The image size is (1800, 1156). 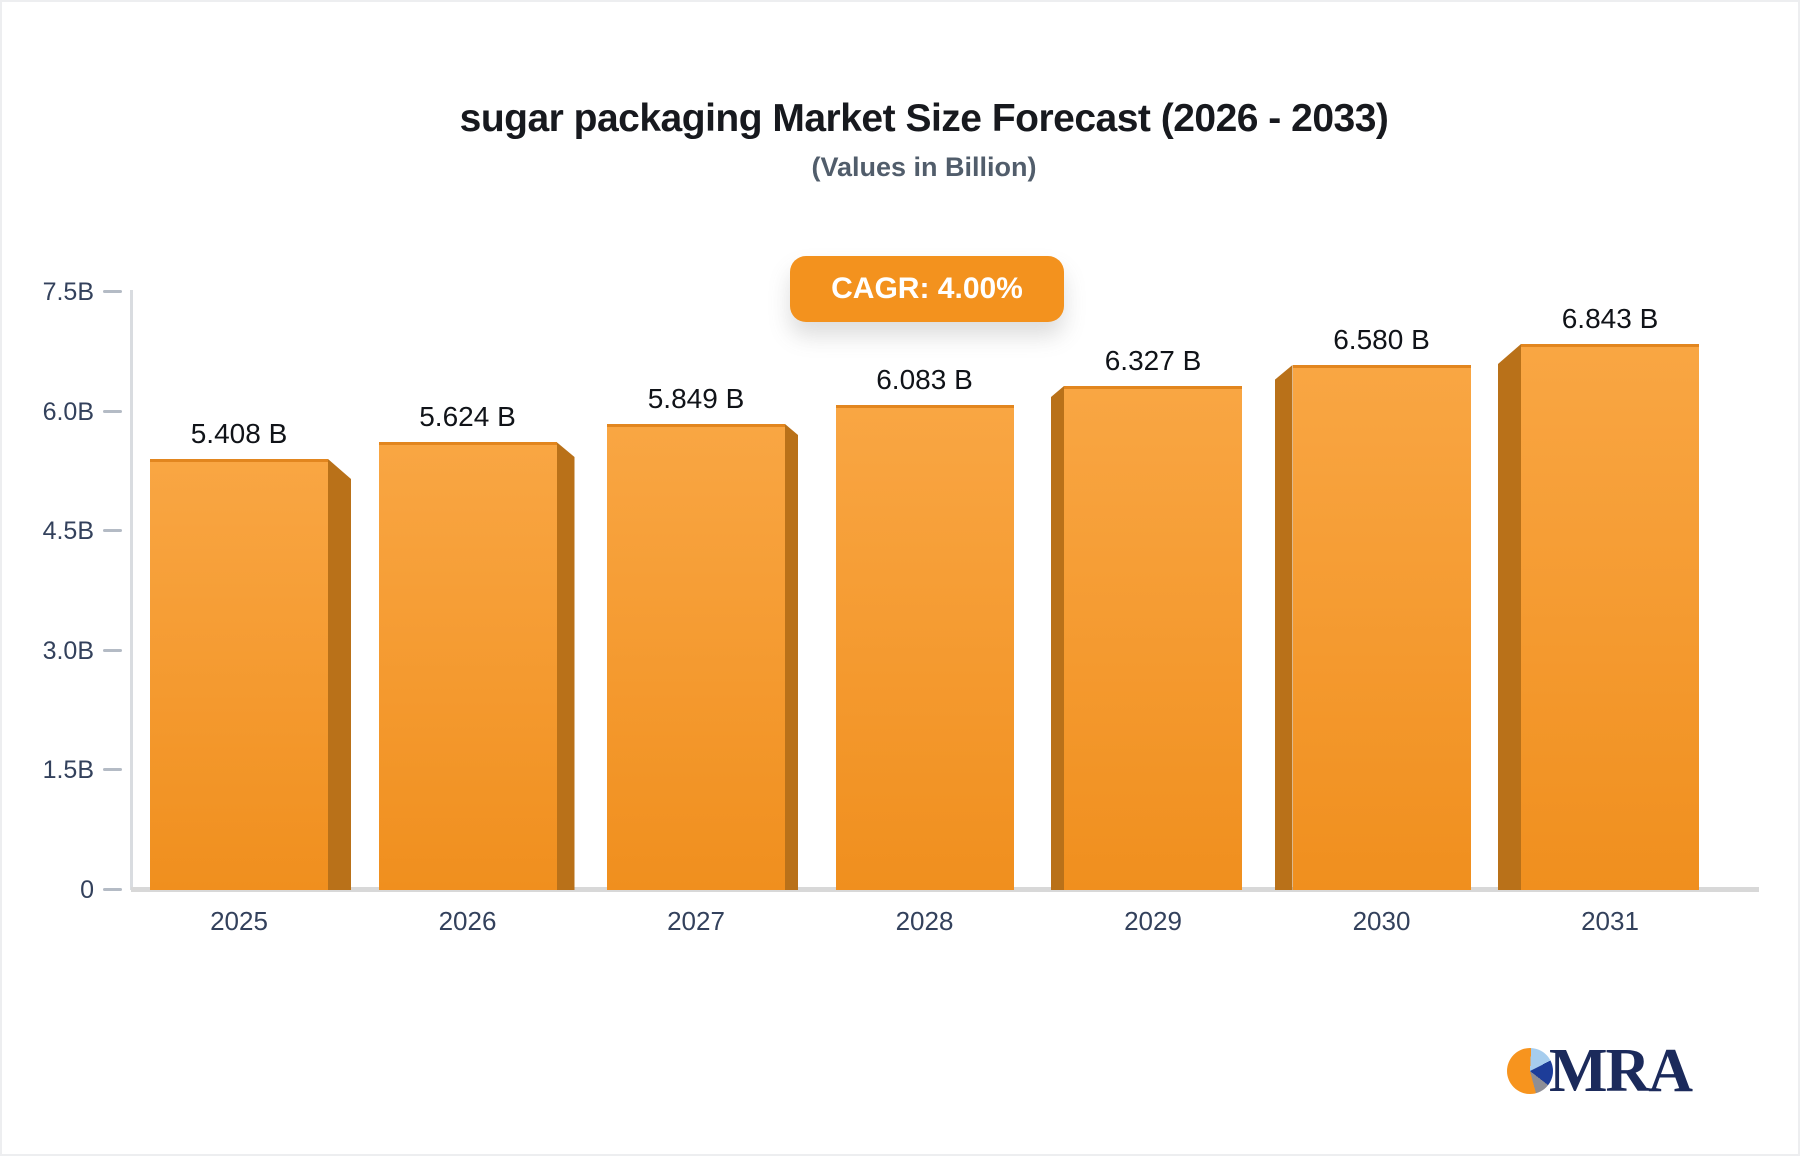 What do you see at coordinates (239, 433) in the screenshot?
I see `bar-value-label: 5.408 B` at bounding box center [239, 433].